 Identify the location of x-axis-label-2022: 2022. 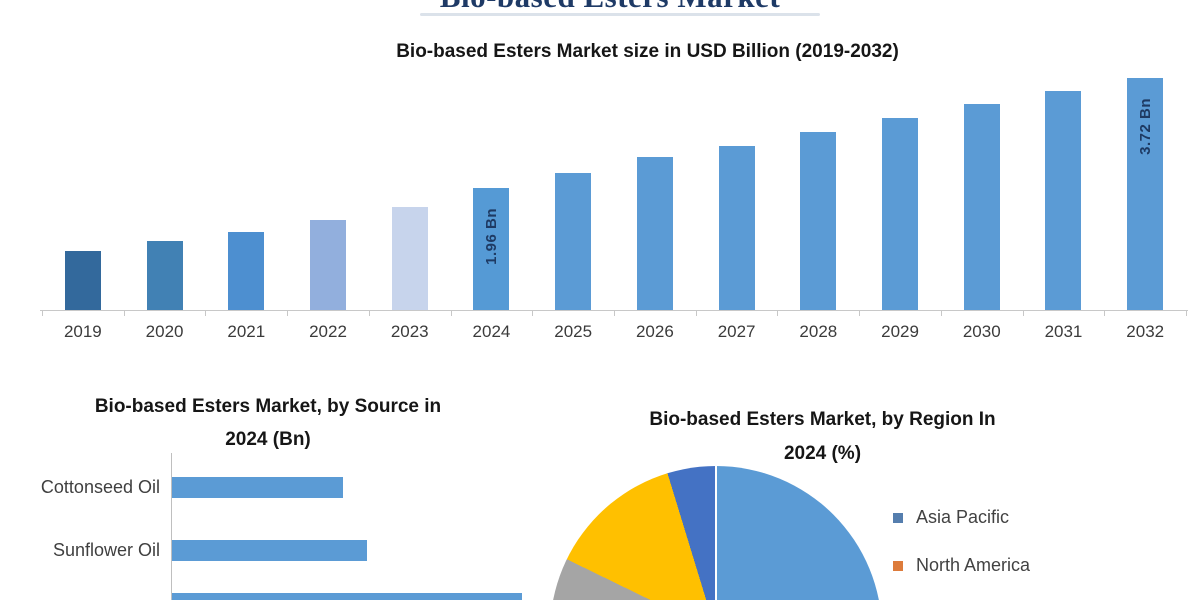
(328, 331).